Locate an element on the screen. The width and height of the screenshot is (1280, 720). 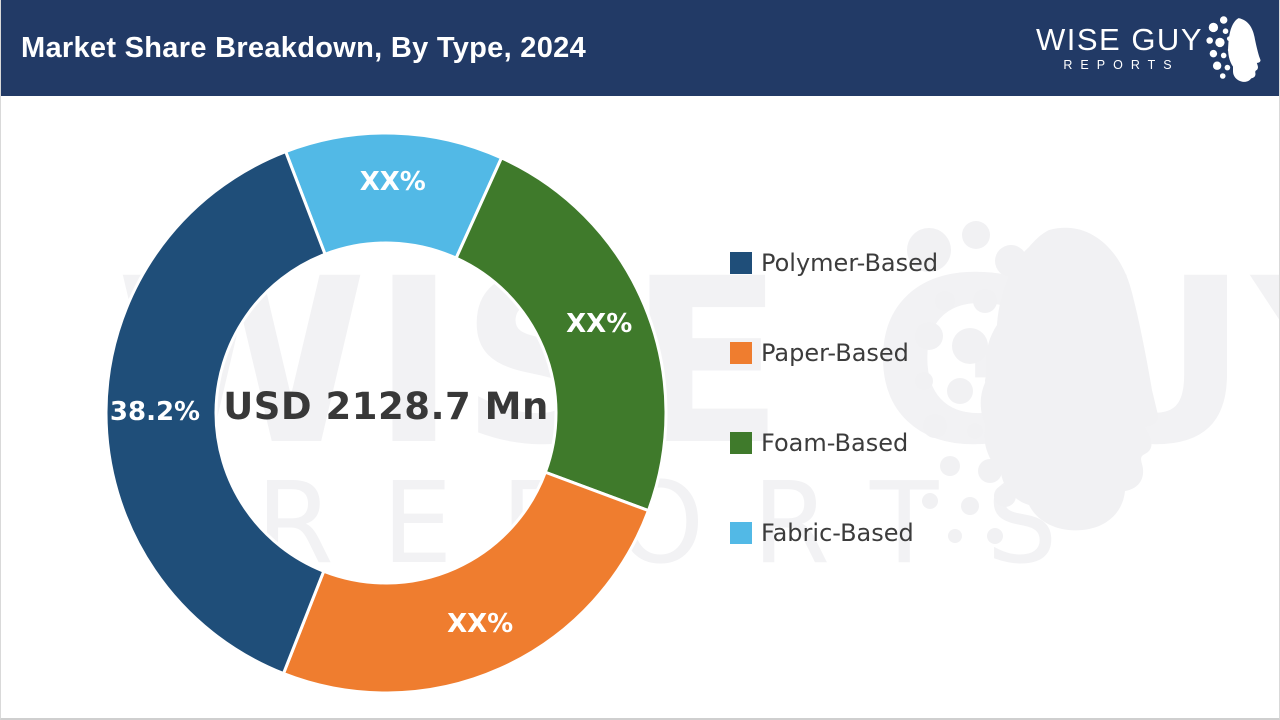
legend-item: Paper-Based is located at coordinates (834, 353).